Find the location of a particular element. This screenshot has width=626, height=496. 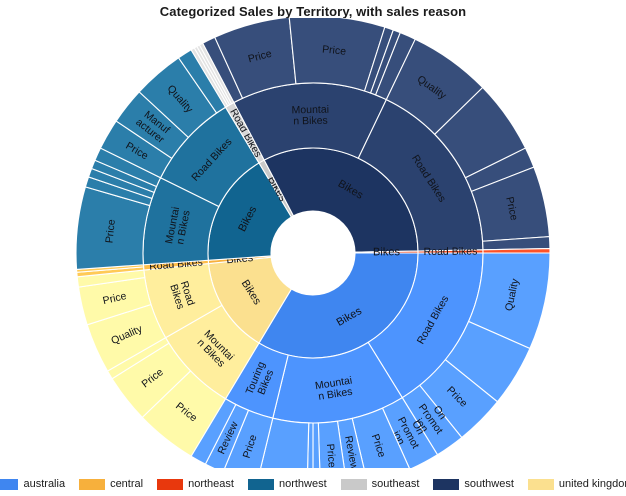

legend-item-northwest: northwest is located at coordinates (287, 484).